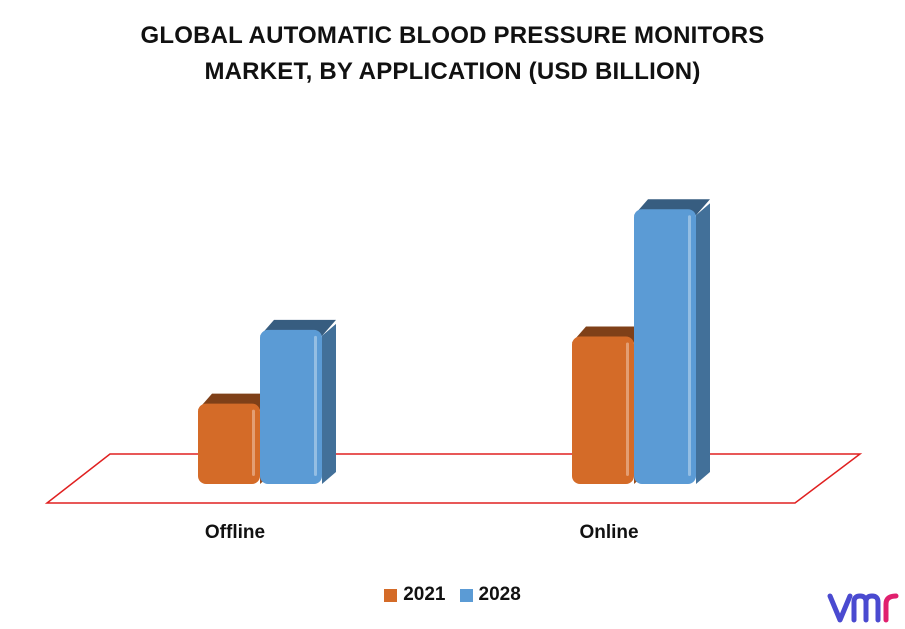 The height and width of the screenshot is (629, 905). Describe the element at coordinates (452, 71) in the screenshot. I see `chart-title-line-2: MARKET, BY APPLICATION (USD BILLION)` at that location.